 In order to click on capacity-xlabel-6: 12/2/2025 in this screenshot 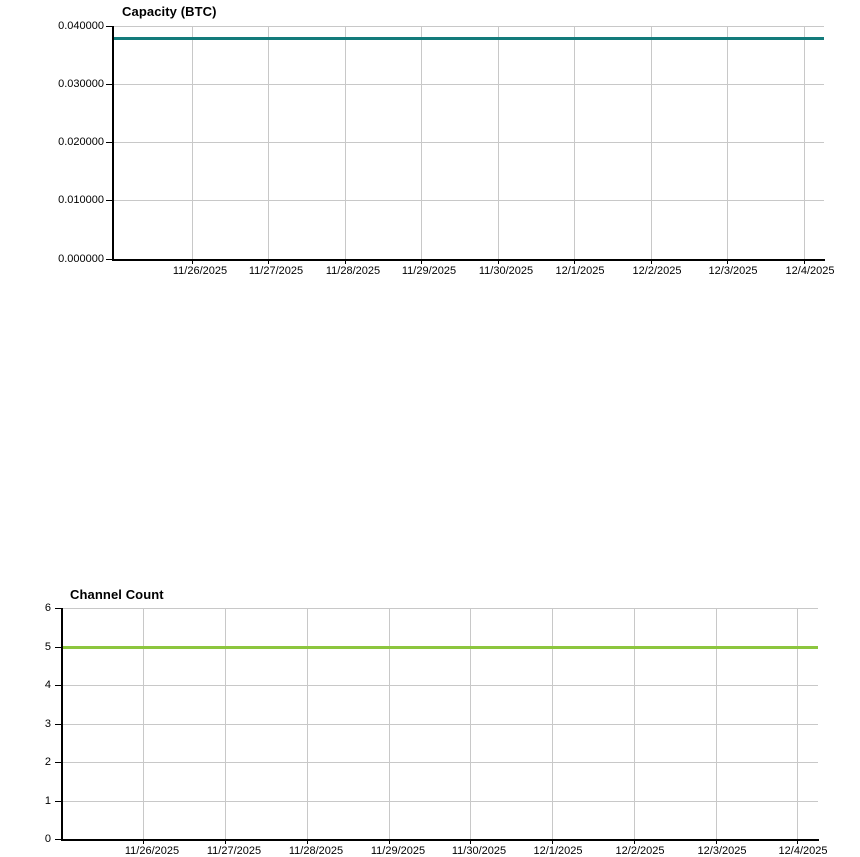, I will do `click(657, 271)`.